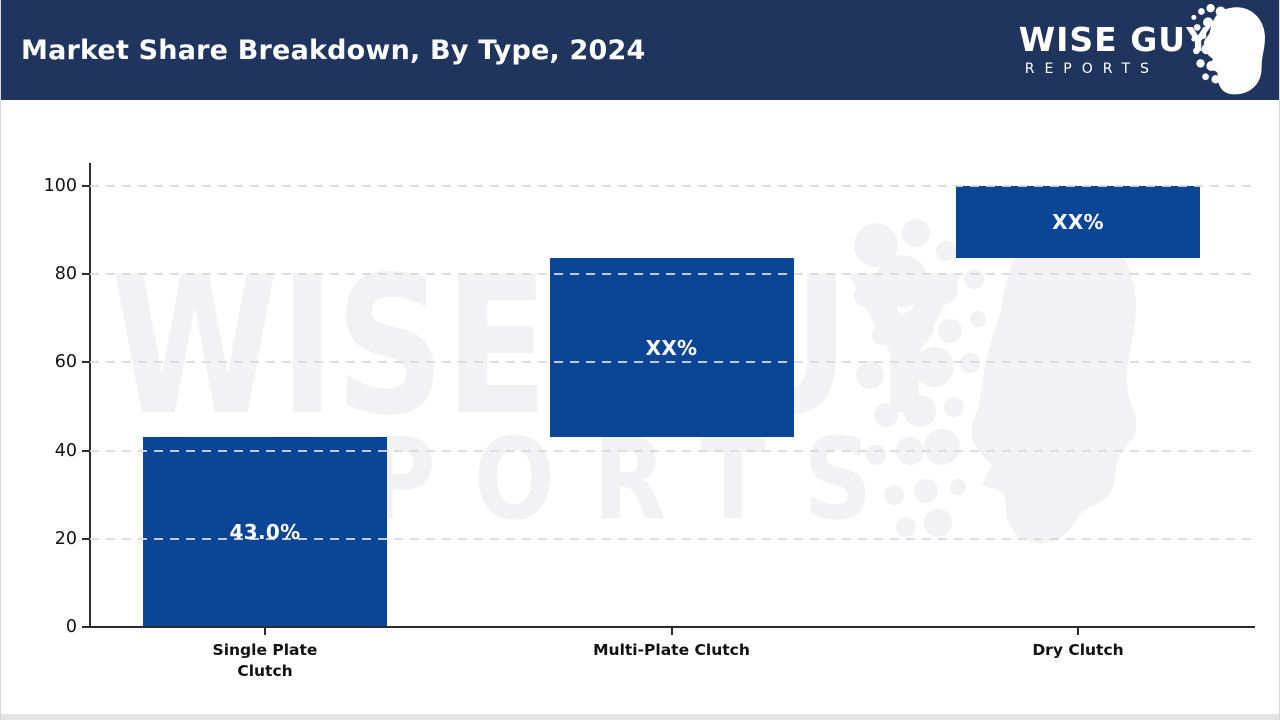  Describe the element at coordinates (65, 274) in the screenshot. I see `y-tick-label: 80` at that location.